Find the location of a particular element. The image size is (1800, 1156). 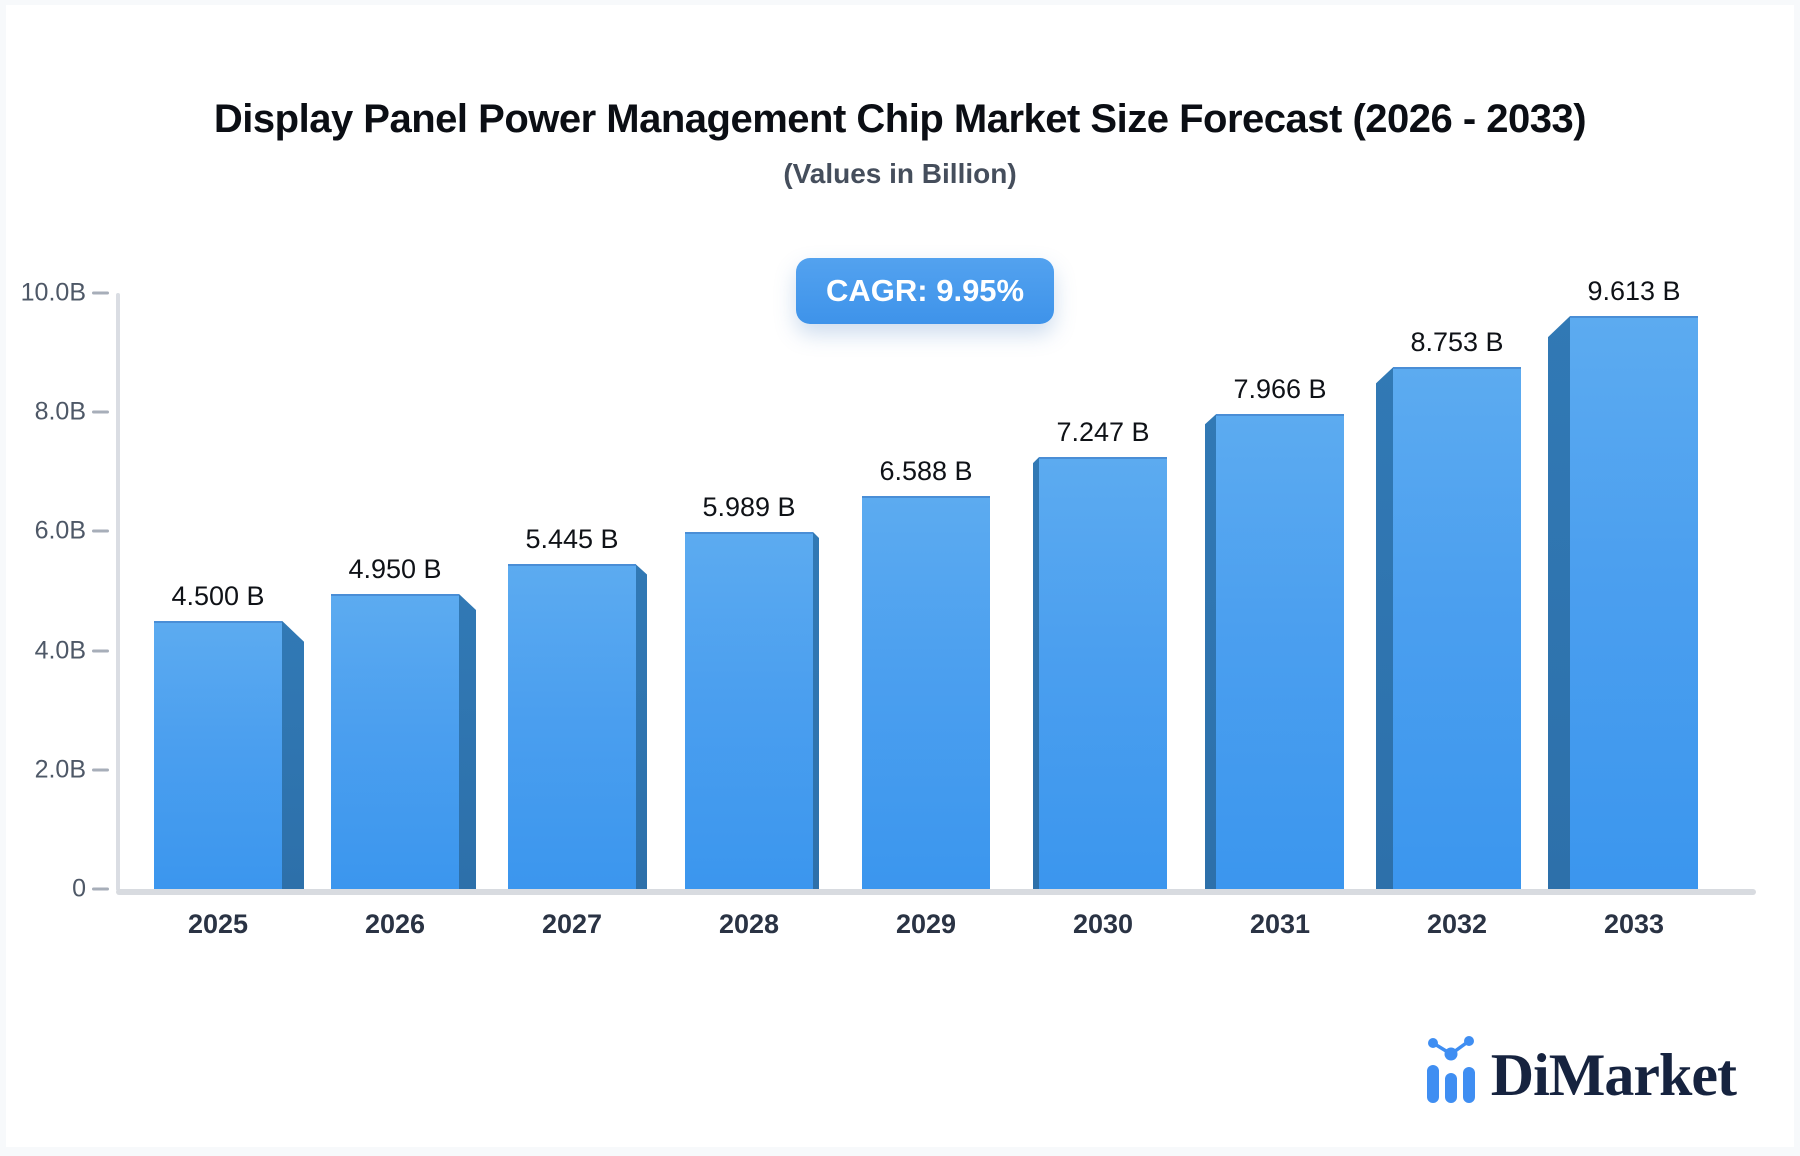

y-axis-tick-label: 2.0B is located at coordinates (60, 769).